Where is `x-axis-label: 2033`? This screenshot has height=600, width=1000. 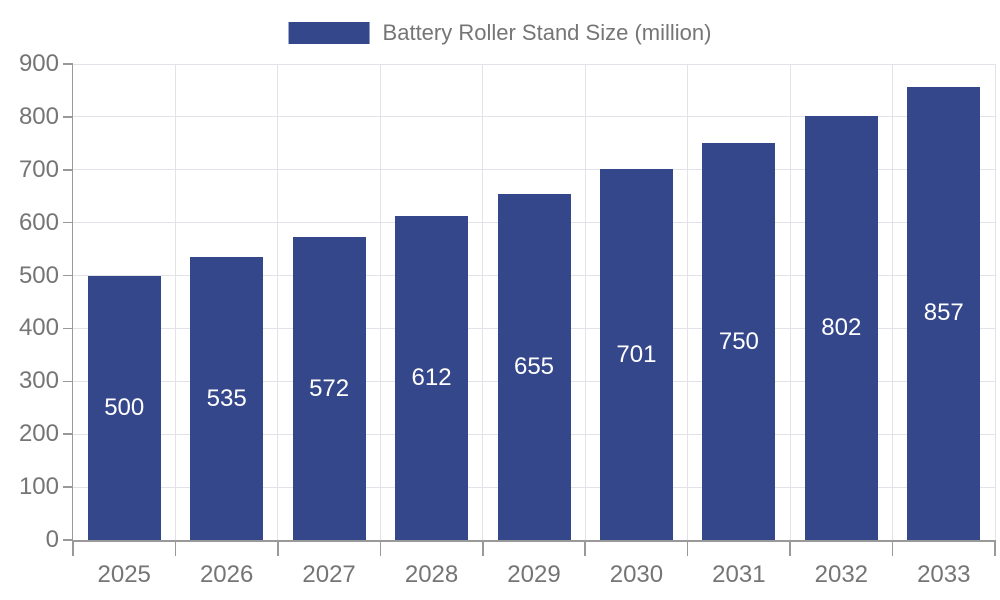 x-axis-label: 2033 is located at coordinates (944, 574).